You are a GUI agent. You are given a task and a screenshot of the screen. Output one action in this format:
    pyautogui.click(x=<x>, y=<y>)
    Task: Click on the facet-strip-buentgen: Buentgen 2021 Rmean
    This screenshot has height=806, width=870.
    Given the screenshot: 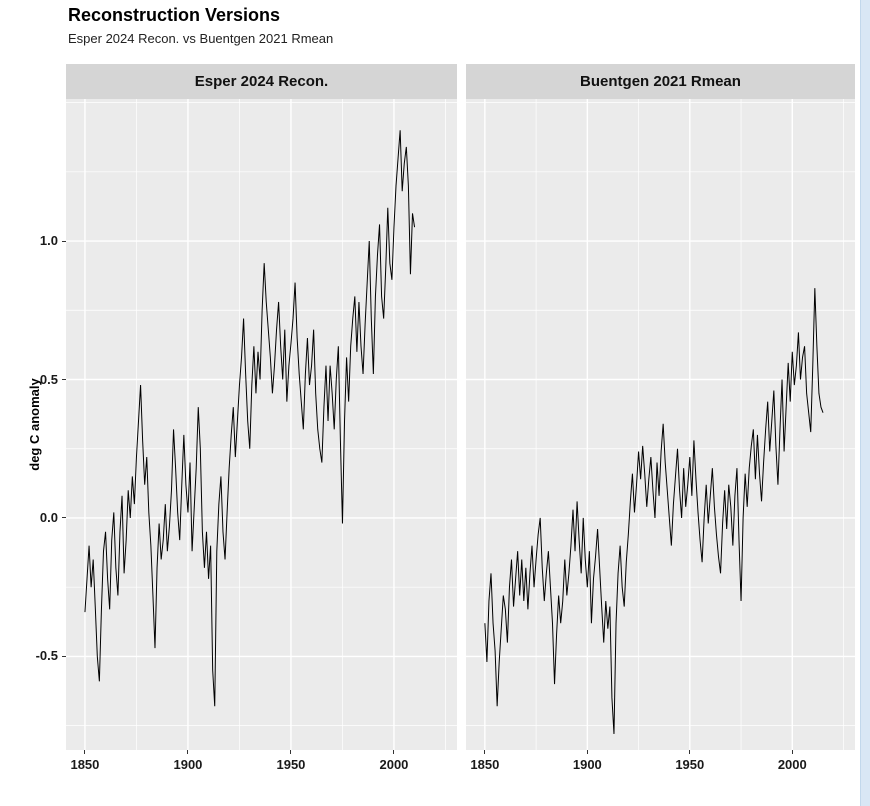 What is the action you would take?
    pyautogui.click(x=660, y=81)
    